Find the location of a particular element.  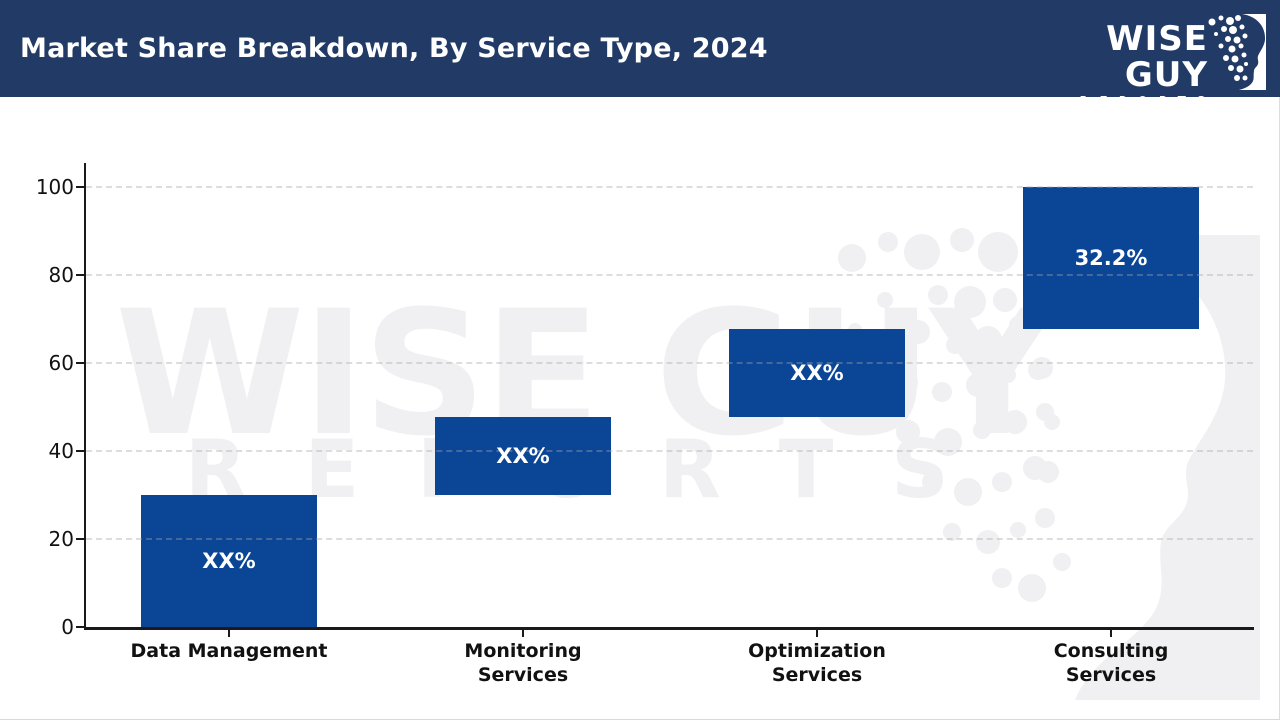

gridline-y20 is located at coordinates (669, 539).